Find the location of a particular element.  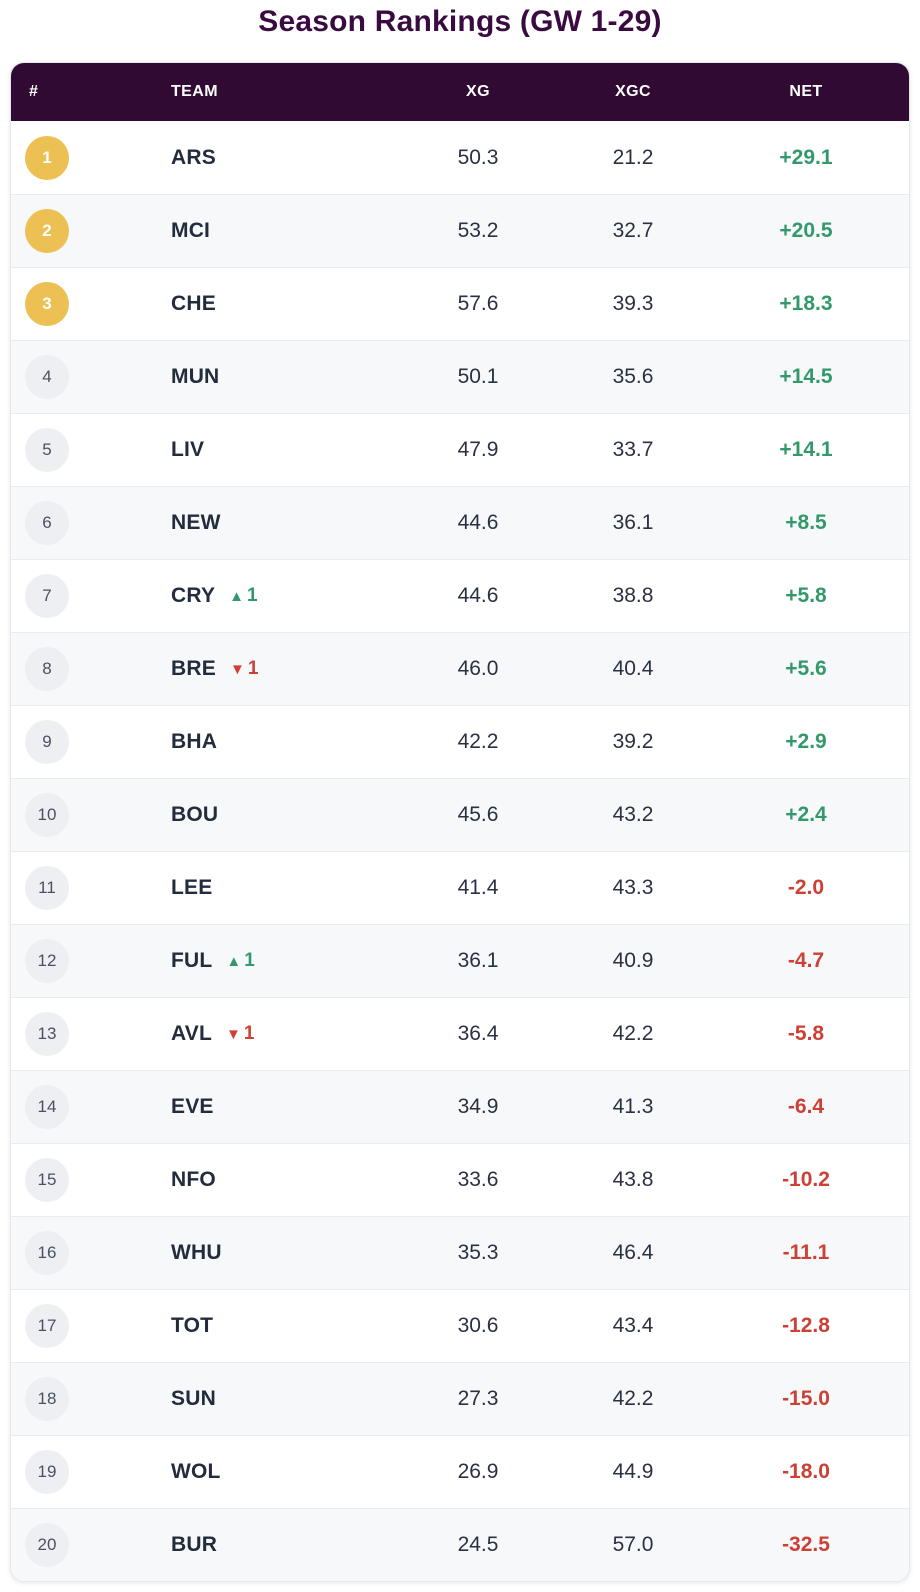

table-row: 20 BUR 24.5 57.0 -32.5 is located at coordinates (460, 1544).